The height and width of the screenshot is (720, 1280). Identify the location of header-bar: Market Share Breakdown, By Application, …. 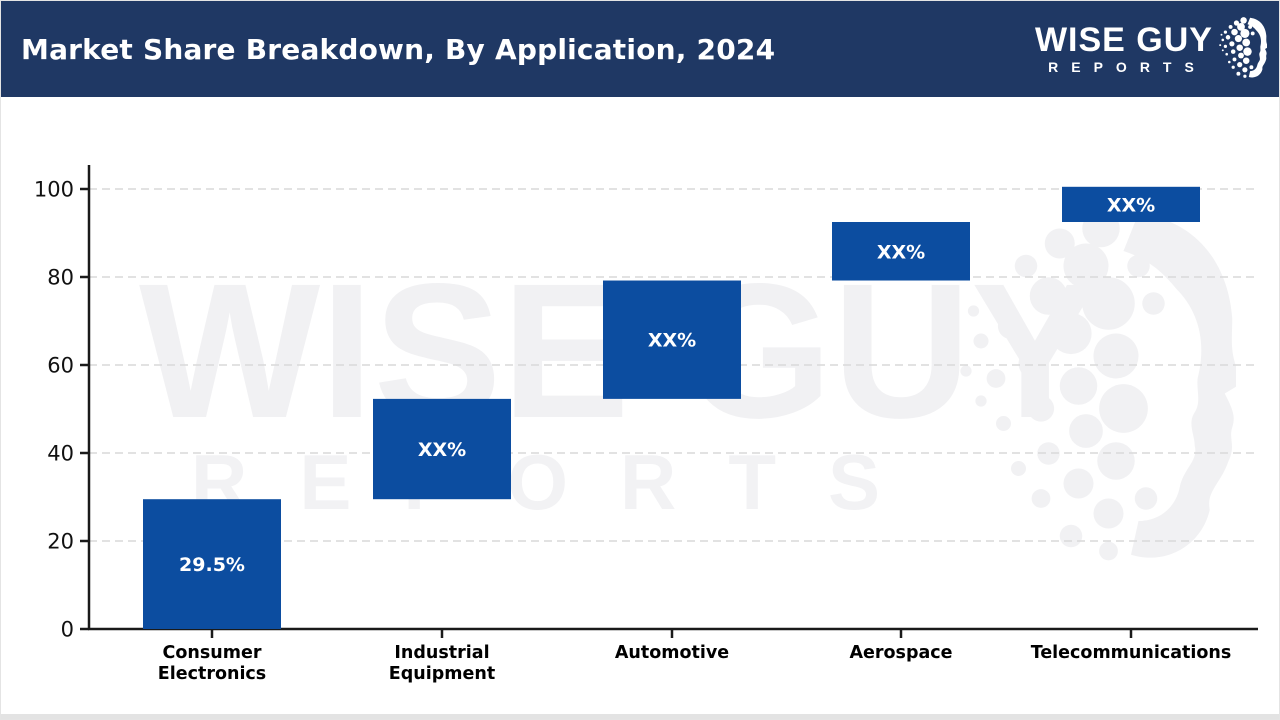
(640, 49).